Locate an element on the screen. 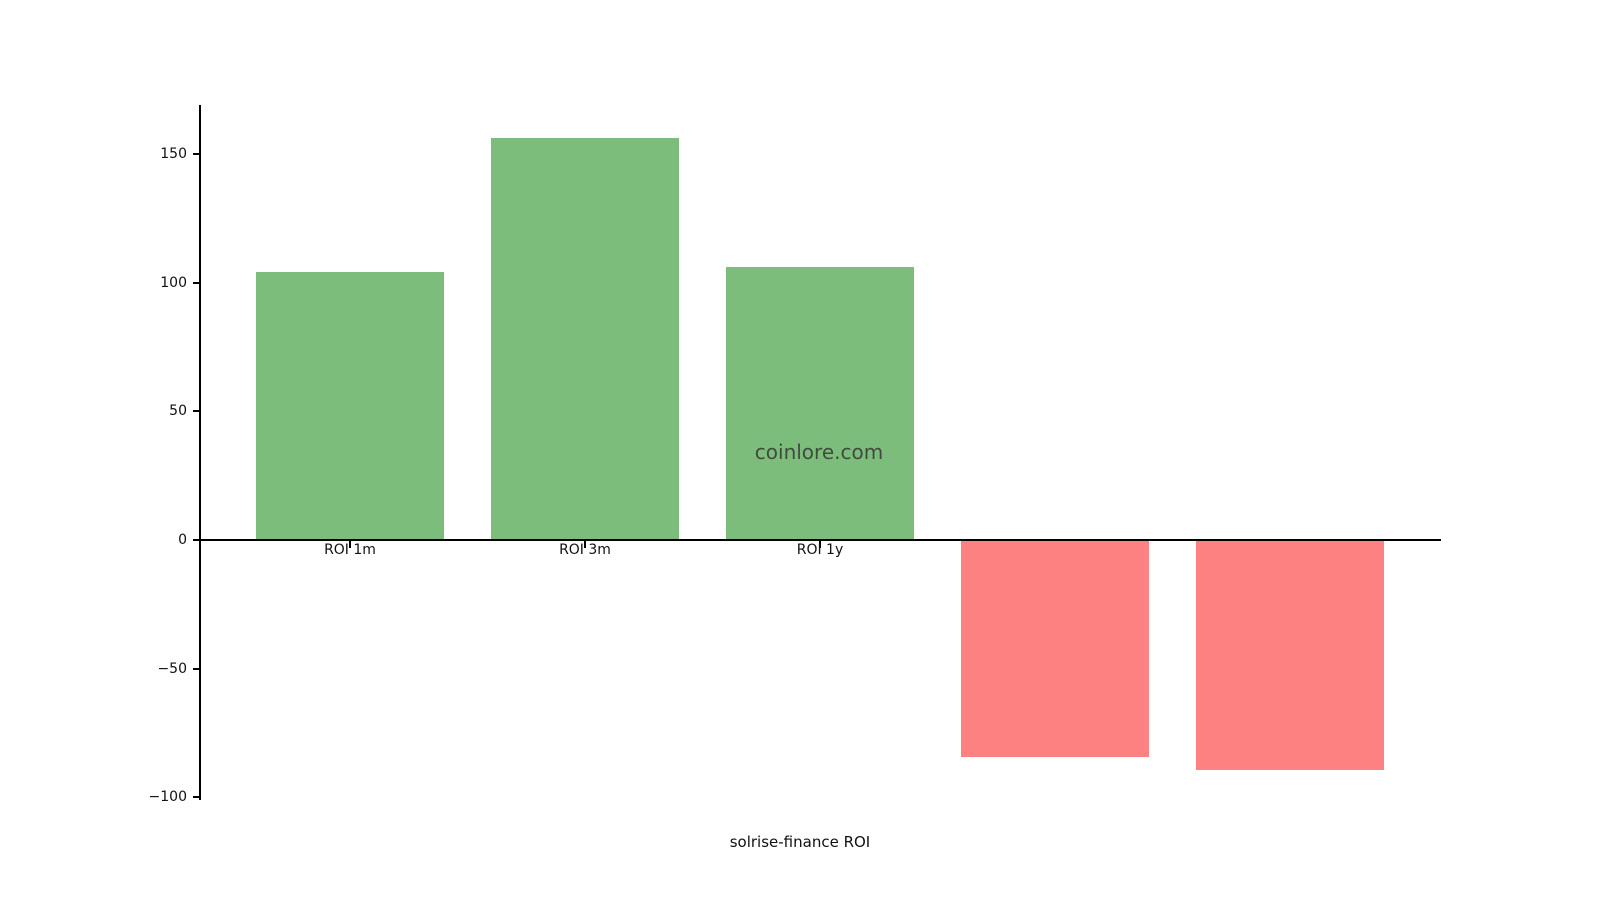  x-axis-zero-line is located at coordinates (821, 540).